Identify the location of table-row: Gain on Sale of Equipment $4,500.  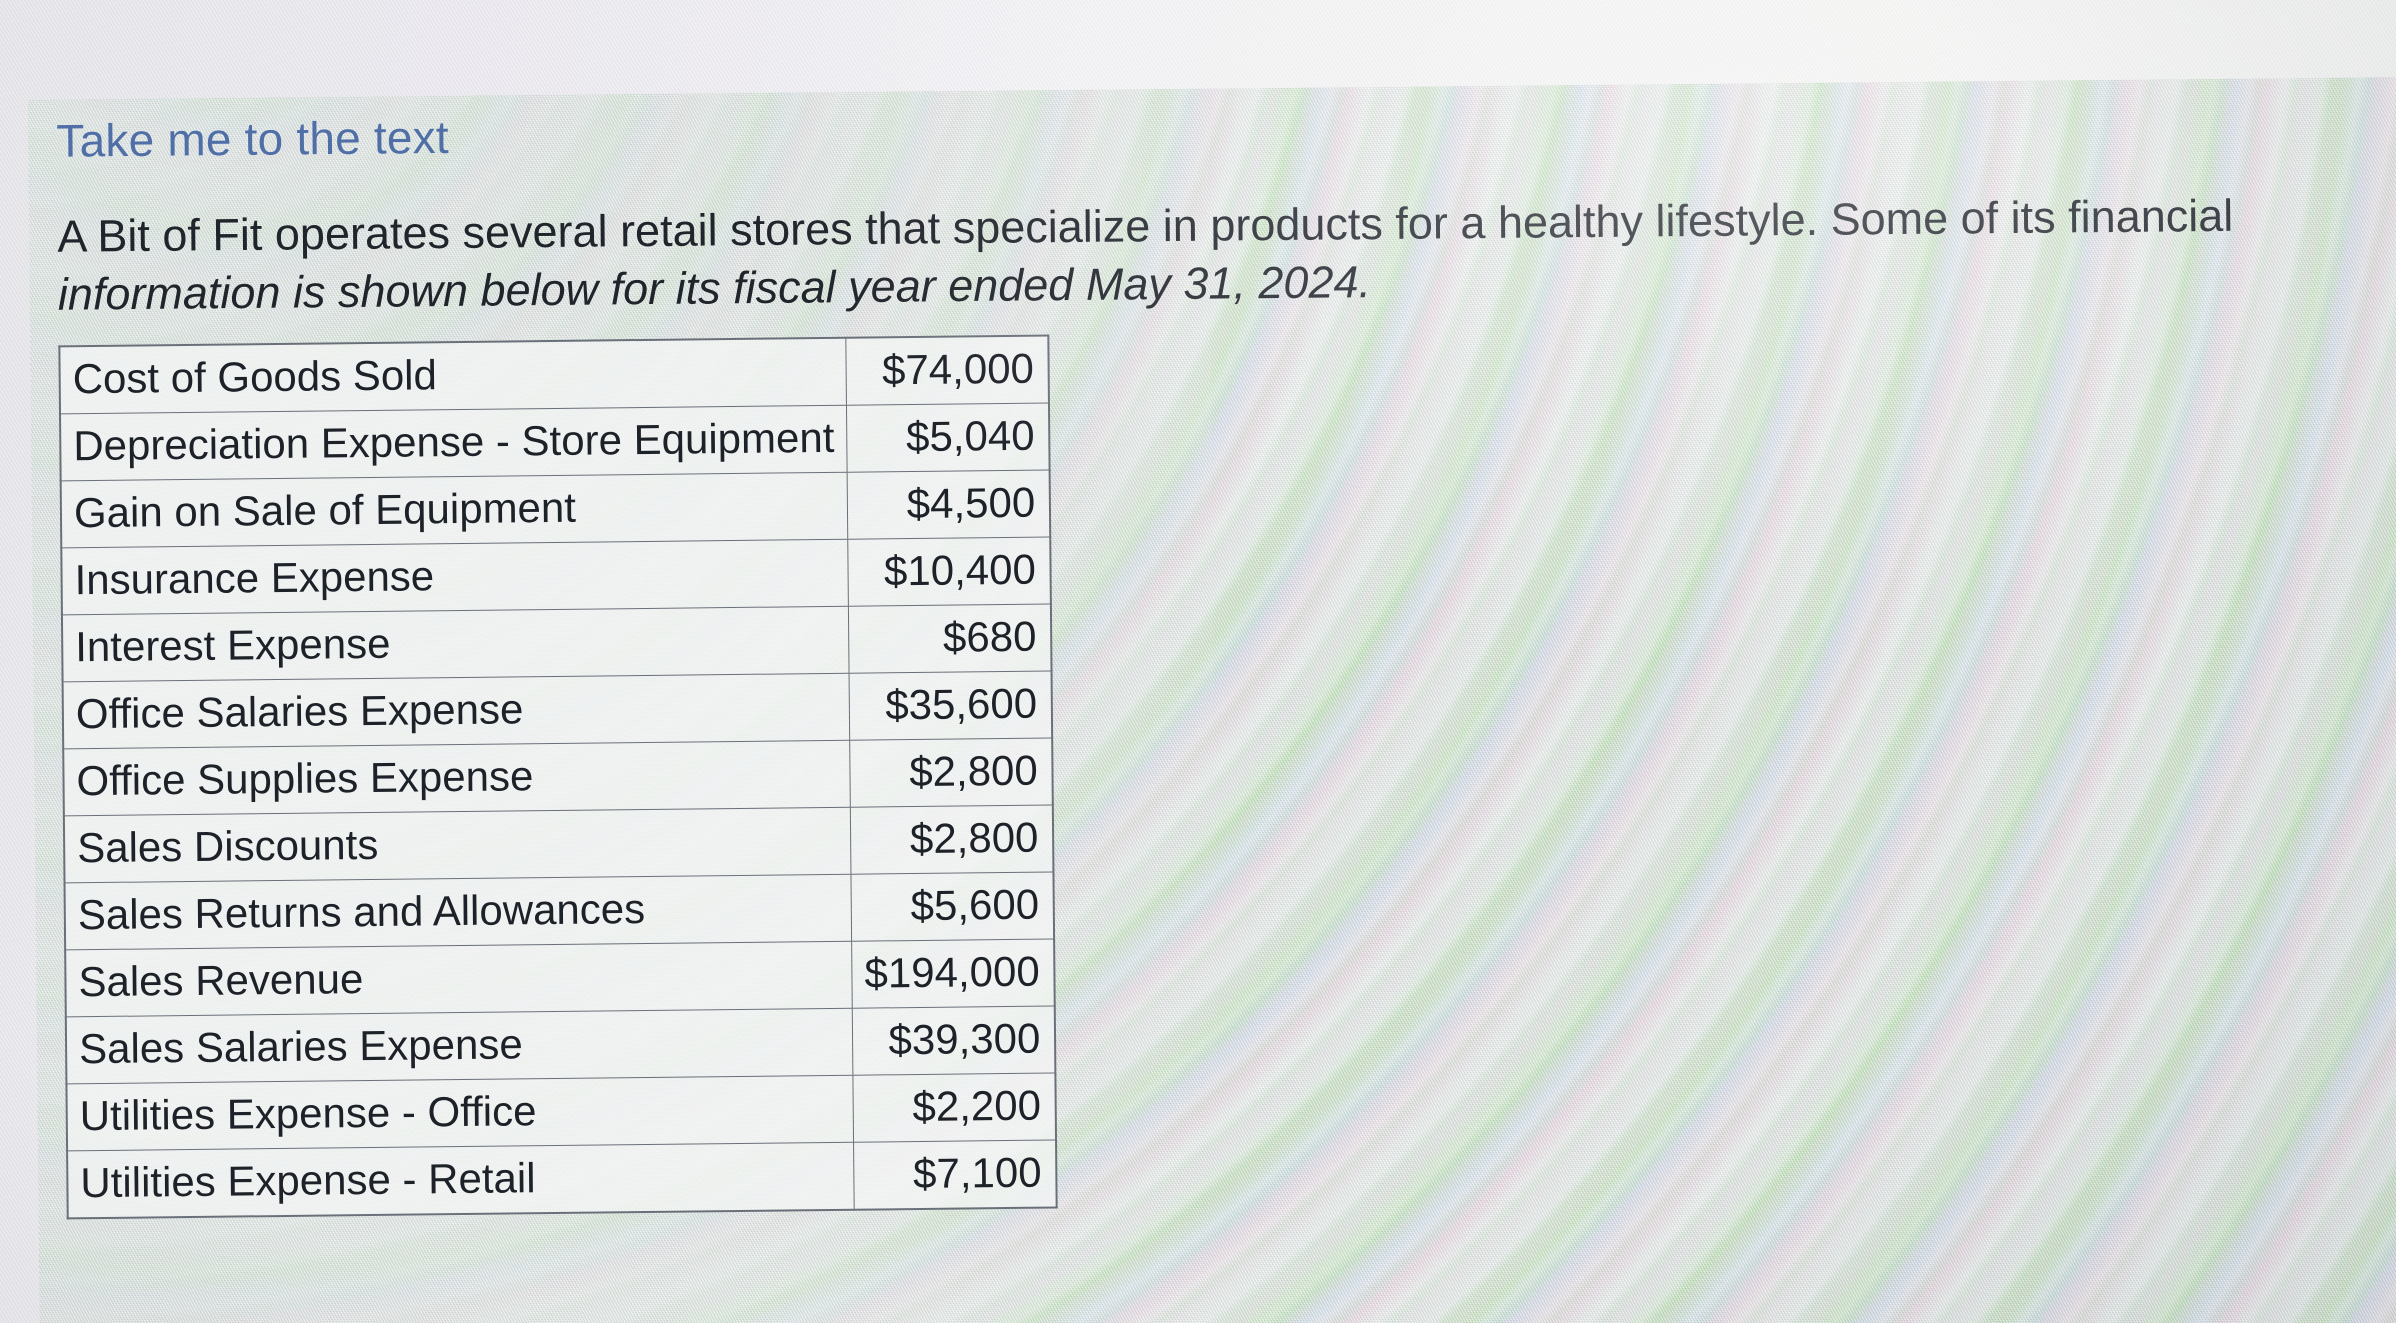
(555, 509).